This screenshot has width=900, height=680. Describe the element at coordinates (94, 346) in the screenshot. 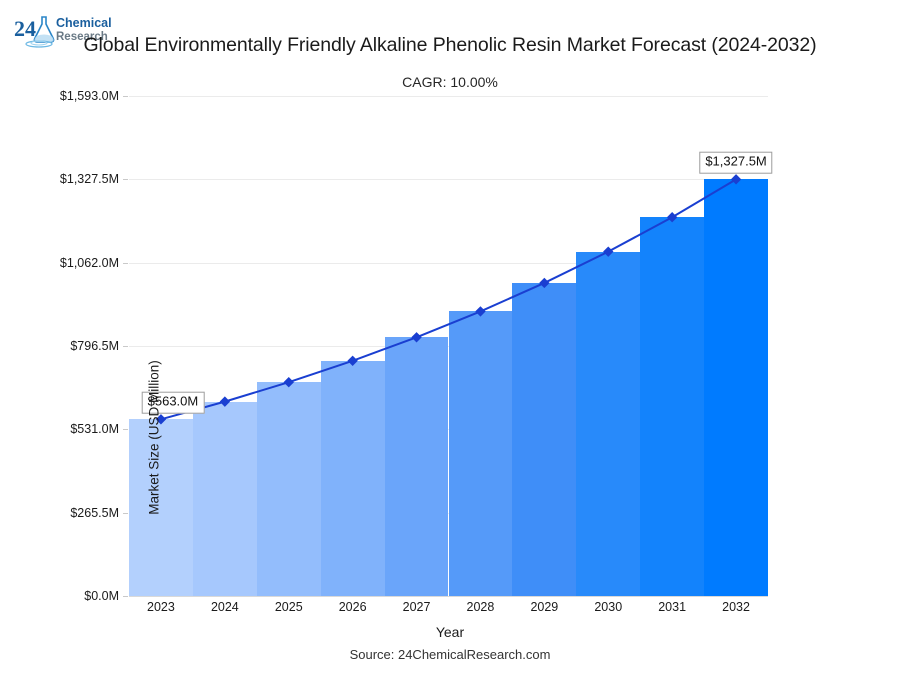

I see `y-tick-label: $796.5M` at that location.